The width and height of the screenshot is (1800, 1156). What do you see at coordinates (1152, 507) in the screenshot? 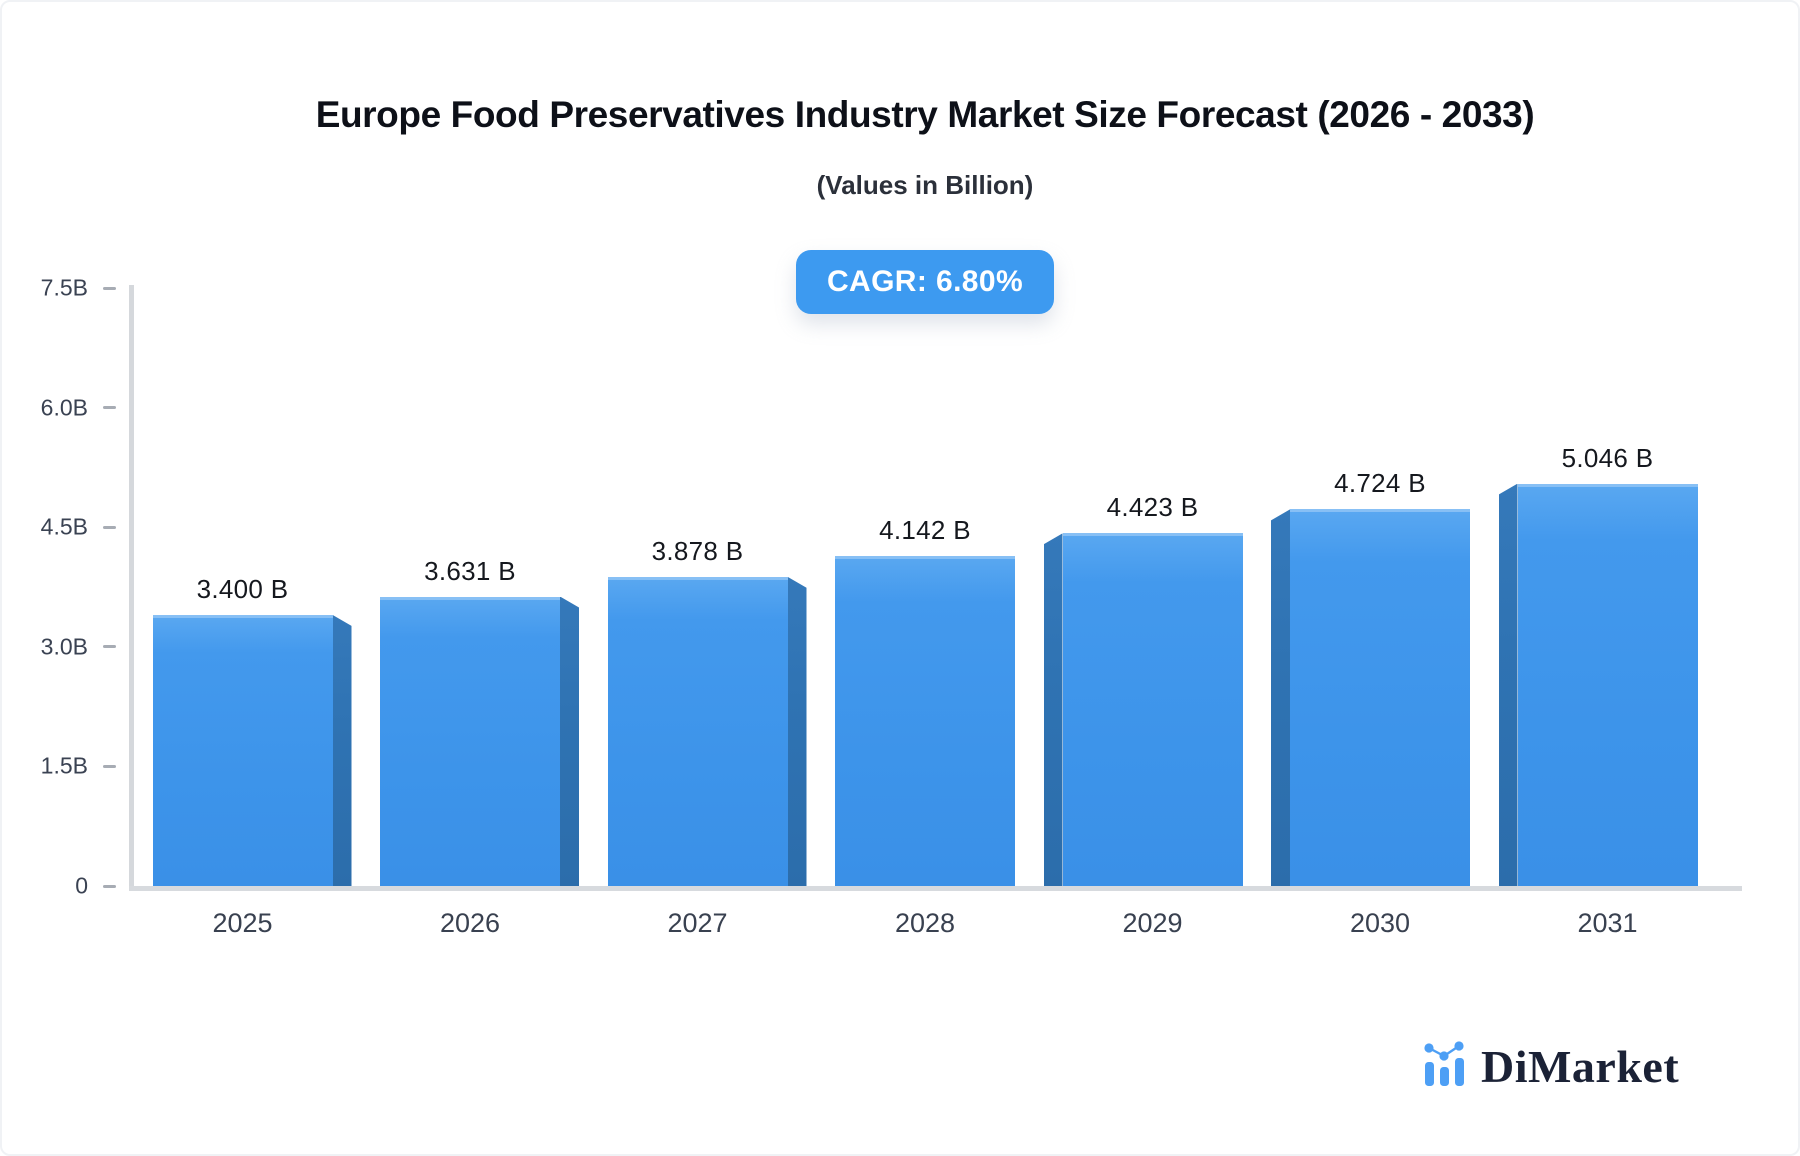
I see `bar-value-label: 4.423 B` at bounding box center [1152, 507].